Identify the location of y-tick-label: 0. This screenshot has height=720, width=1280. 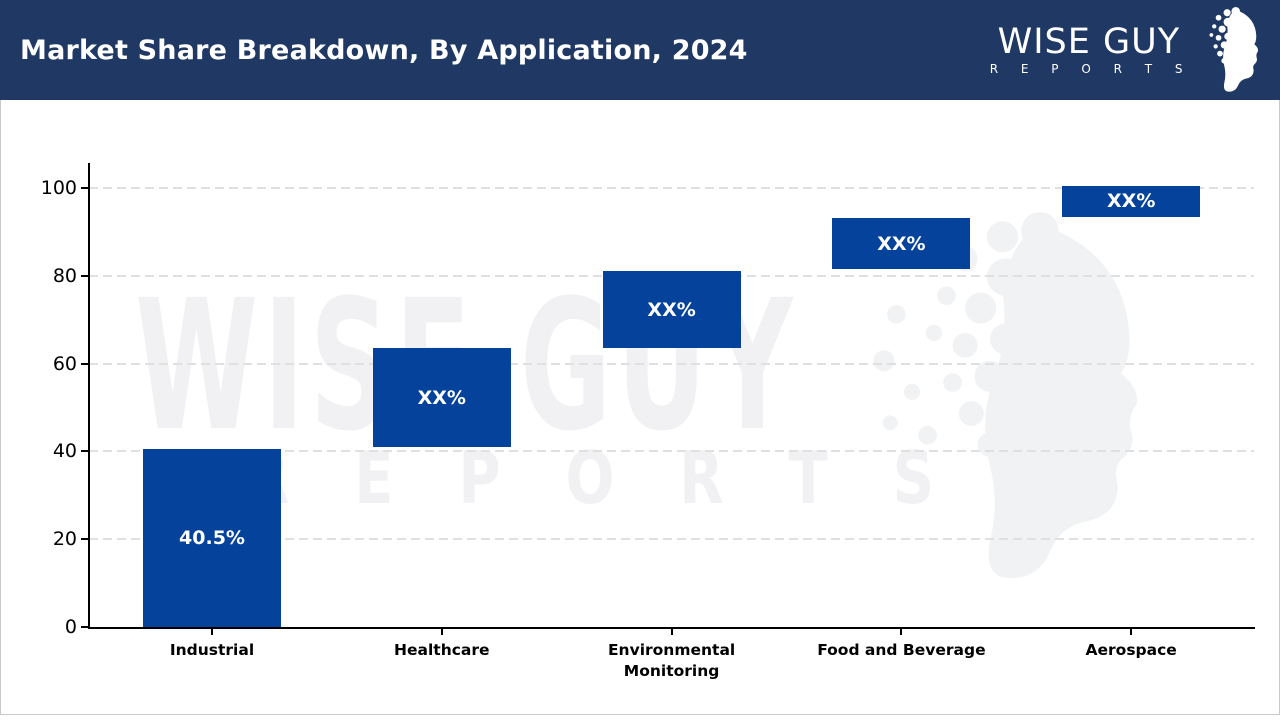
(70, 627).